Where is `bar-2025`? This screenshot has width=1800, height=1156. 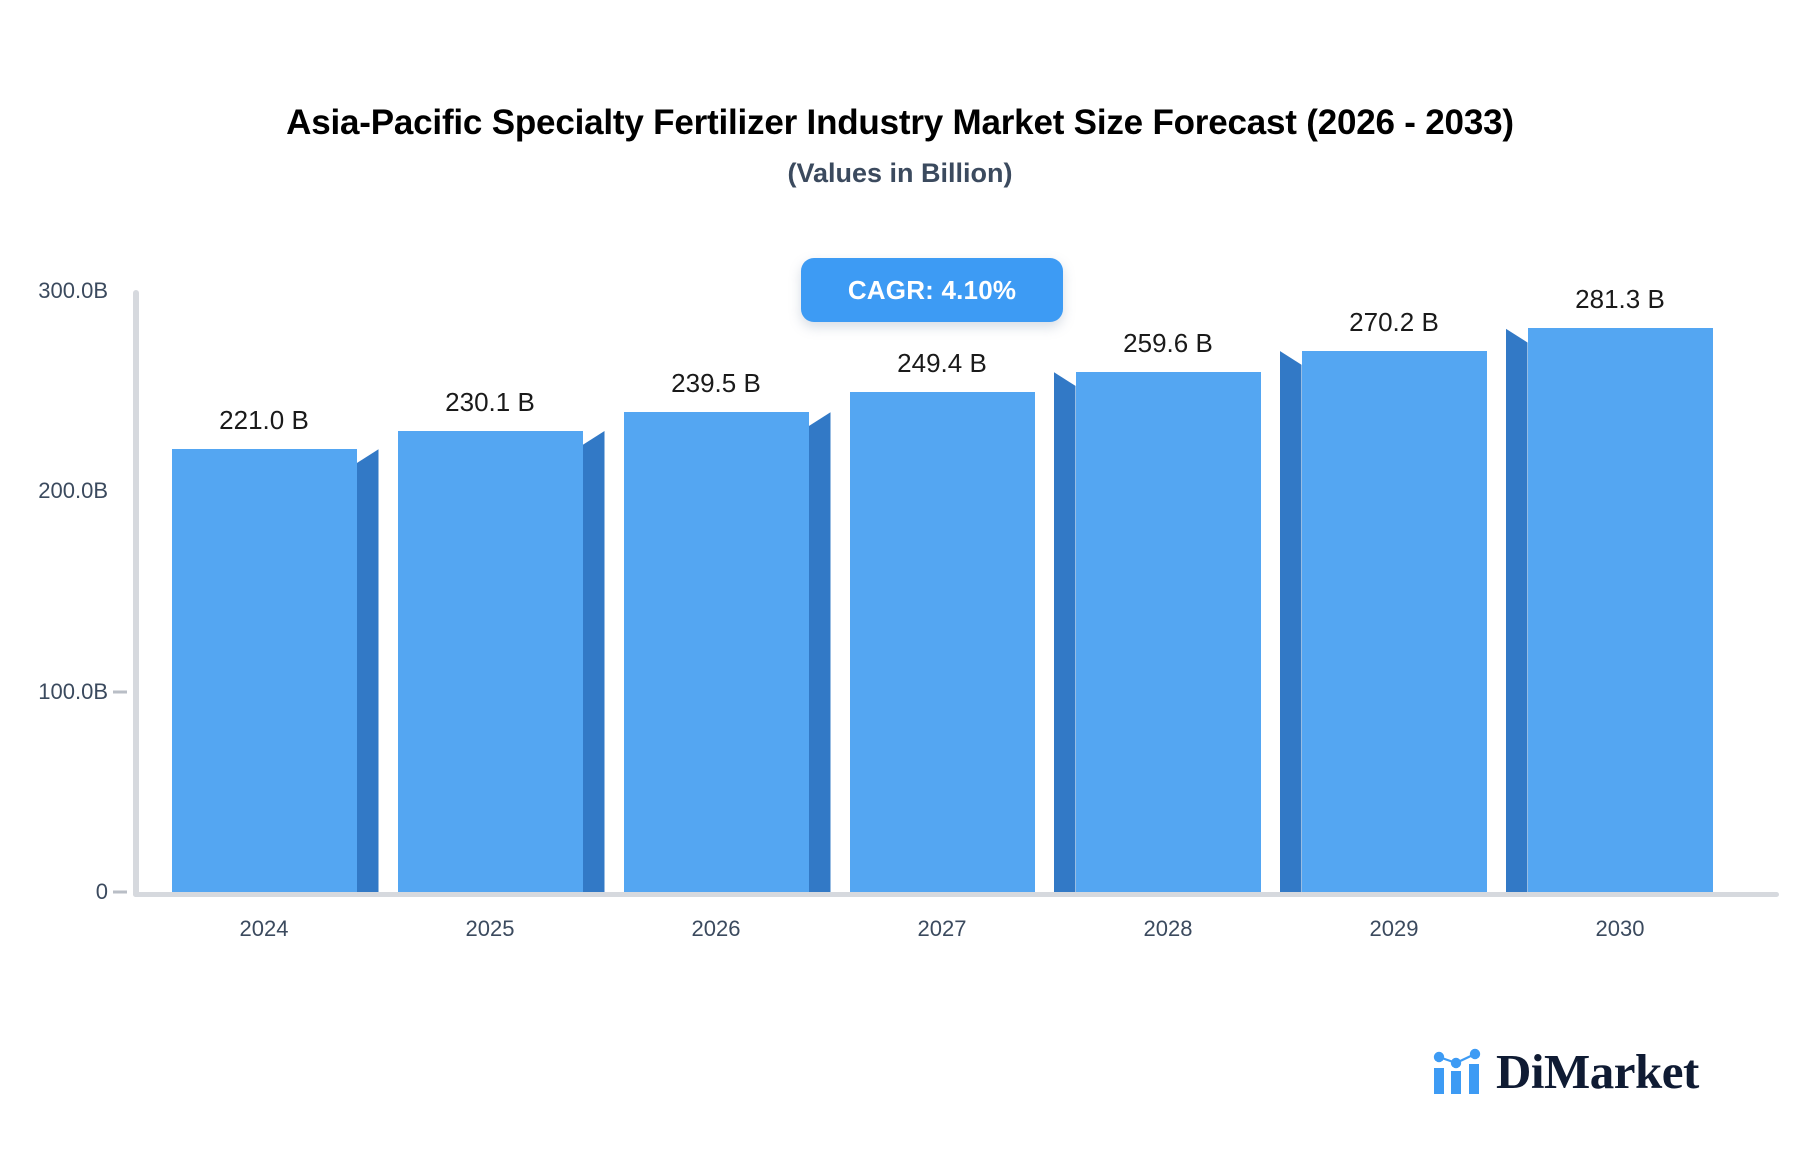
bar-2025 is located at coordinates (501, 661).